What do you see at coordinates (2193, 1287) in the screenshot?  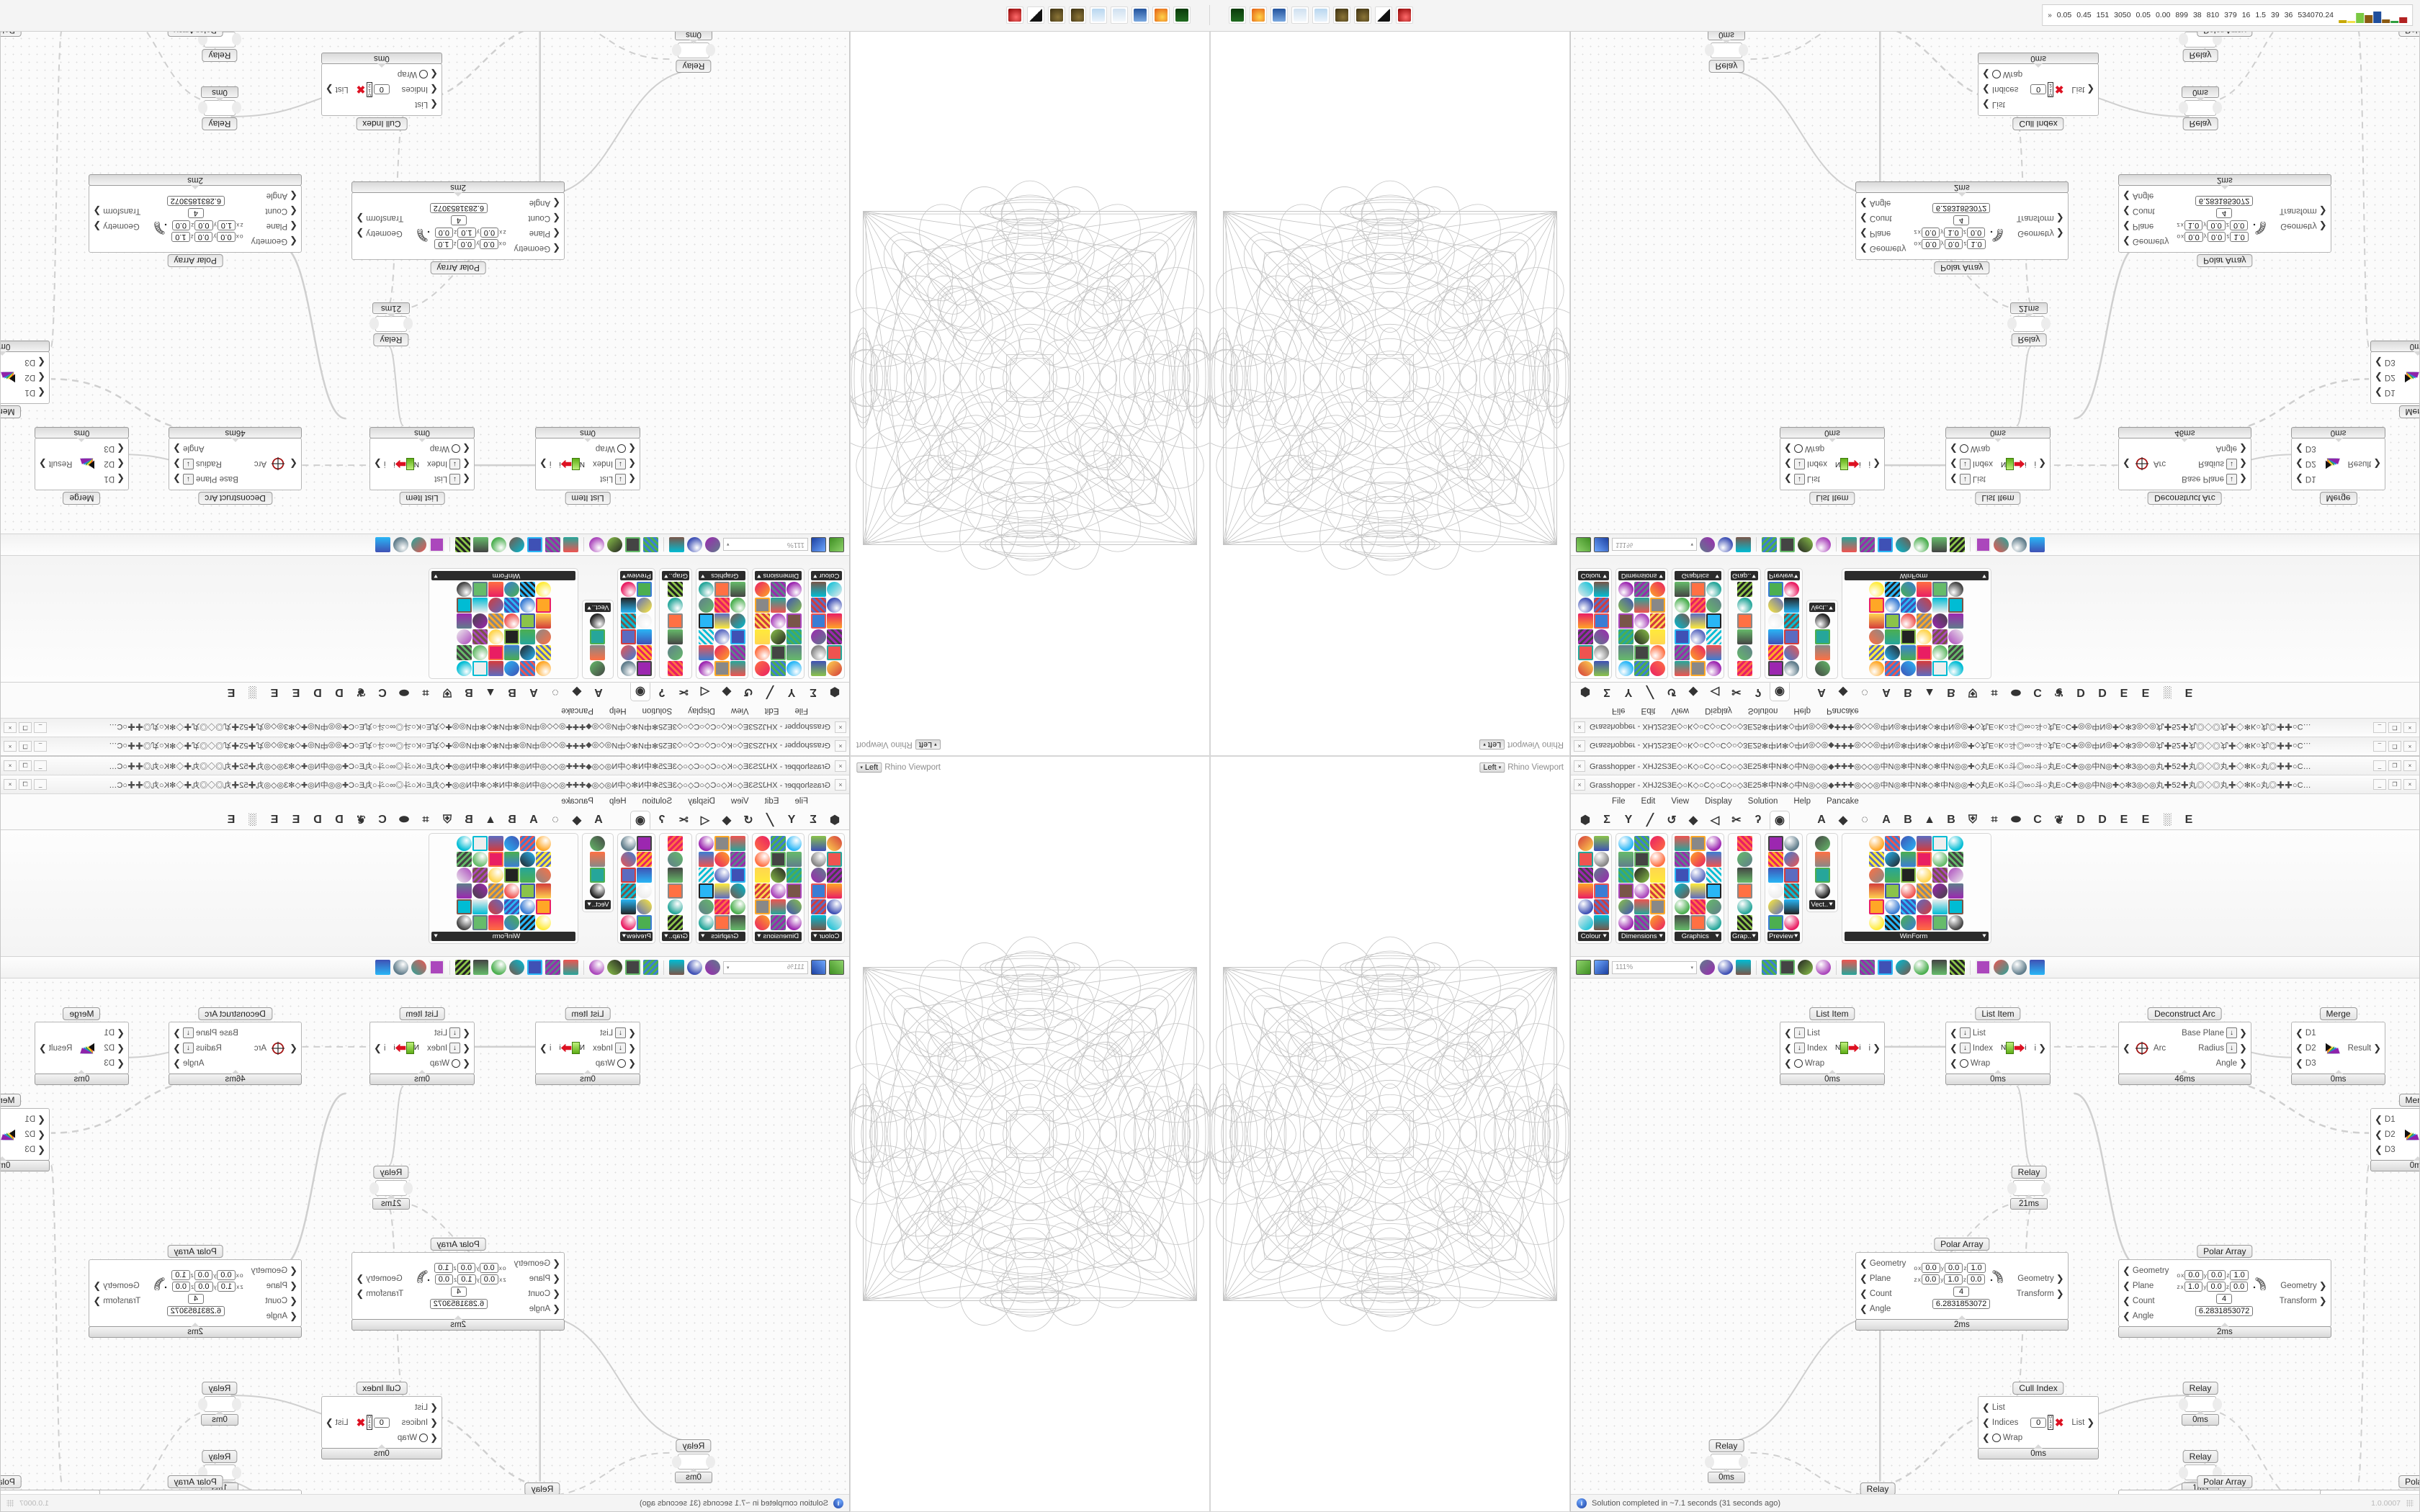 I see `plane-z-x-field: 1.0` at bounding box center [2193, 1287].